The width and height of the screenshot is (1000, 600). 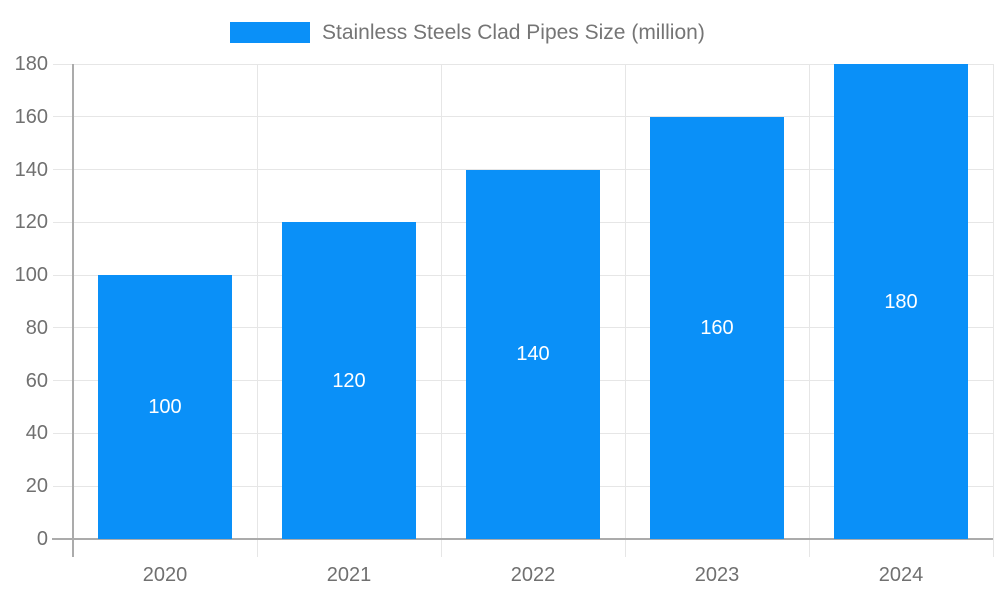 I want to click on x-axis-line, so click(x=522, y=539).